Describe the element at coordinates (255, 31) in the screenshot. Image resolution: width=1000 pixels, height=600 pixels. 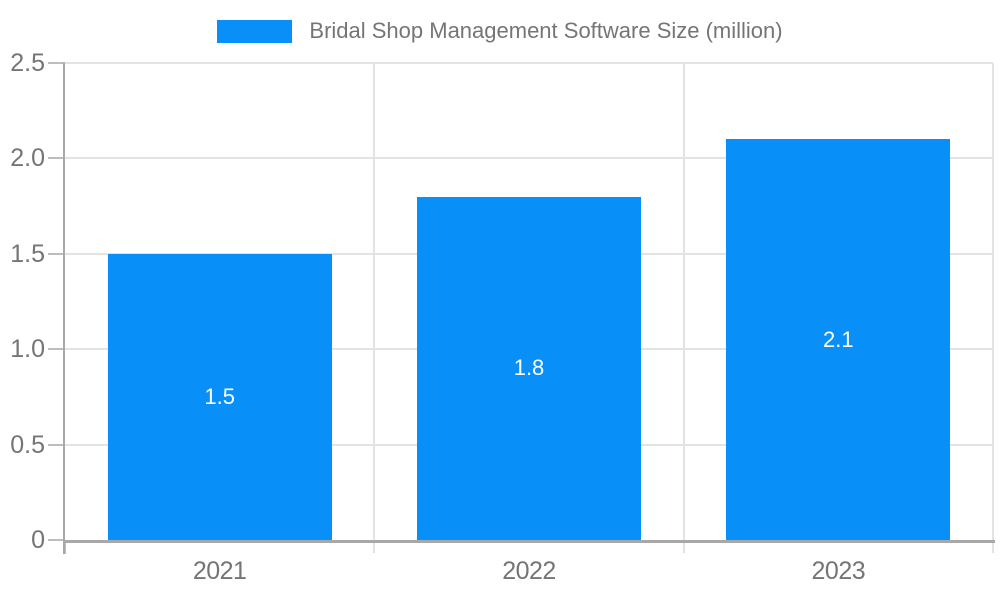
I see `legend-swatch` at that location.